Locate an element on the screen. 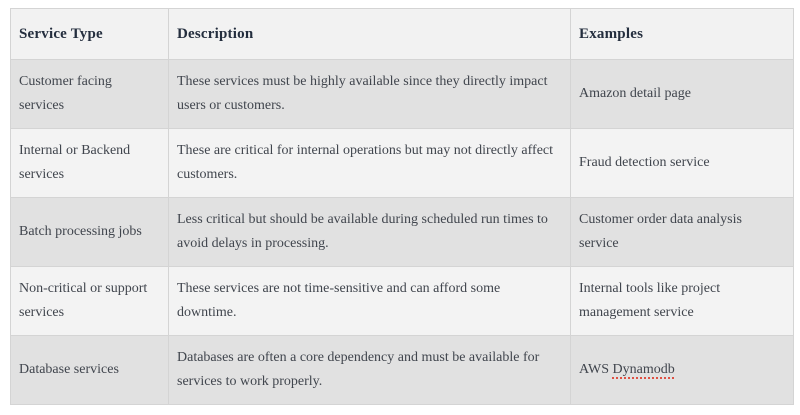 This screenshot has height=415, width=800. column-header-description: Description is located at coordinates (369, 34).